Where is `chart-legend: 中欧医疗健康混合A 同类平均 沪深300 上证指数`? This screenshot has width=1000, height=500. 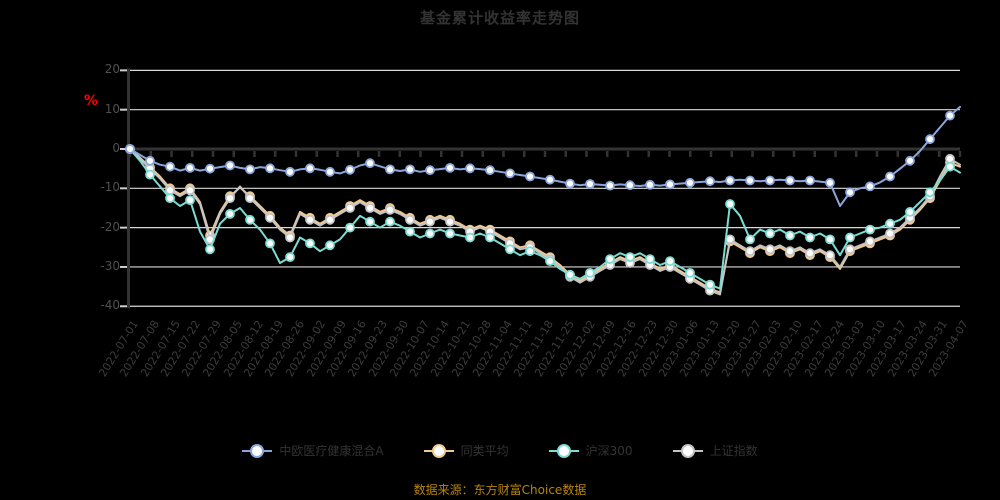
chart-legend: 中欧医疗健康混合A 同类平均 沪深300 上证指数 is located at coordinates (500, 450).